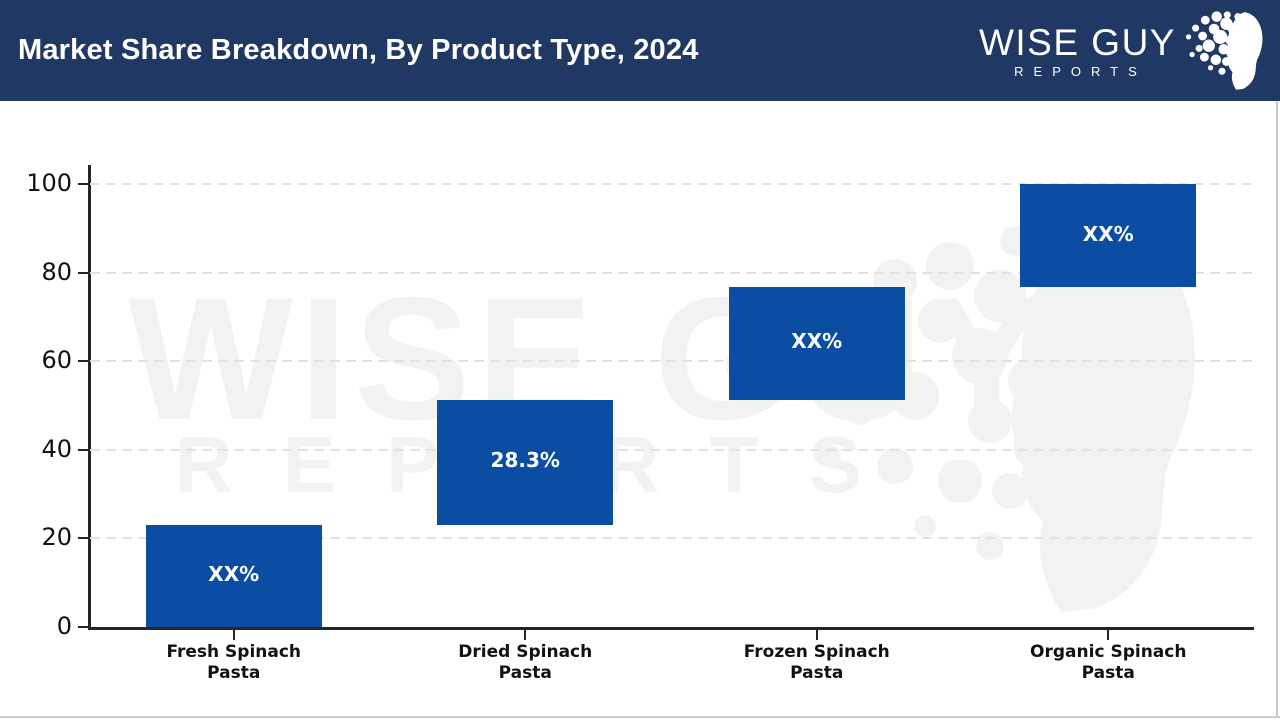 The width and height of the screenshot is (1280, 720). I want to click on logo-text: WISE GUY REPORTS, so click(1077, 51).